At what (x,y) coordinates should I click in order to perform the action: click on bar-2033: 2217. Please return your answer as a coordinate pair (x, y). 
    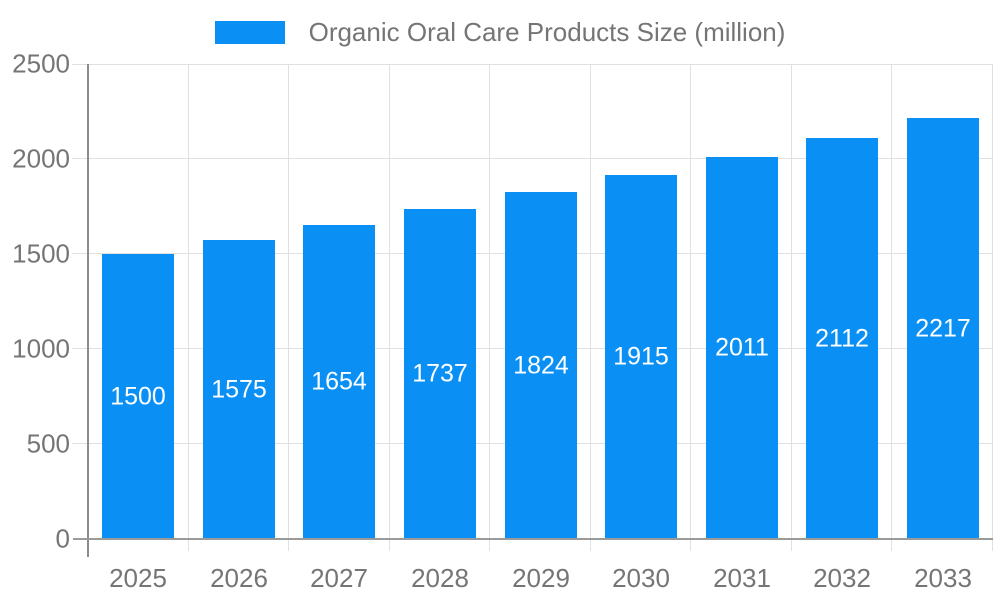
    Looking at the image, I should click on (943, 328).